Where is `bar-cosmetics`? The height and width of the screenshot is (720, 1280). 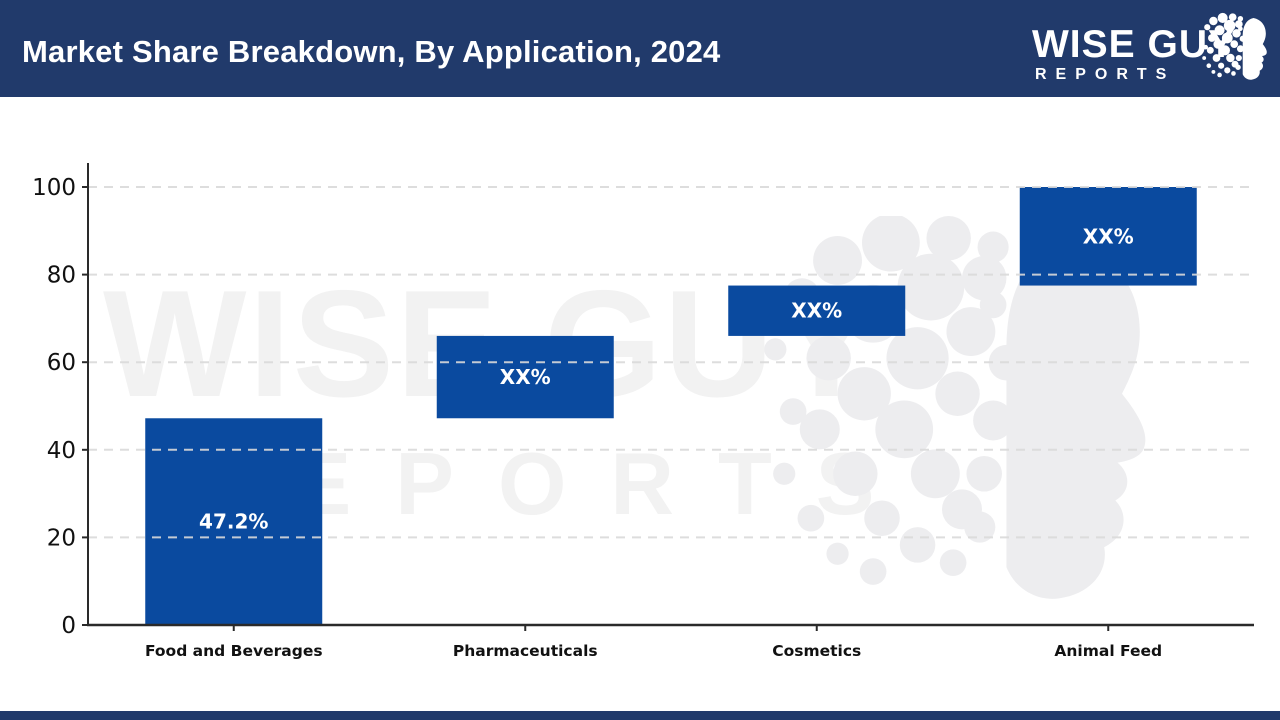
bar-cosmetics is located at coordinates (817, 310).